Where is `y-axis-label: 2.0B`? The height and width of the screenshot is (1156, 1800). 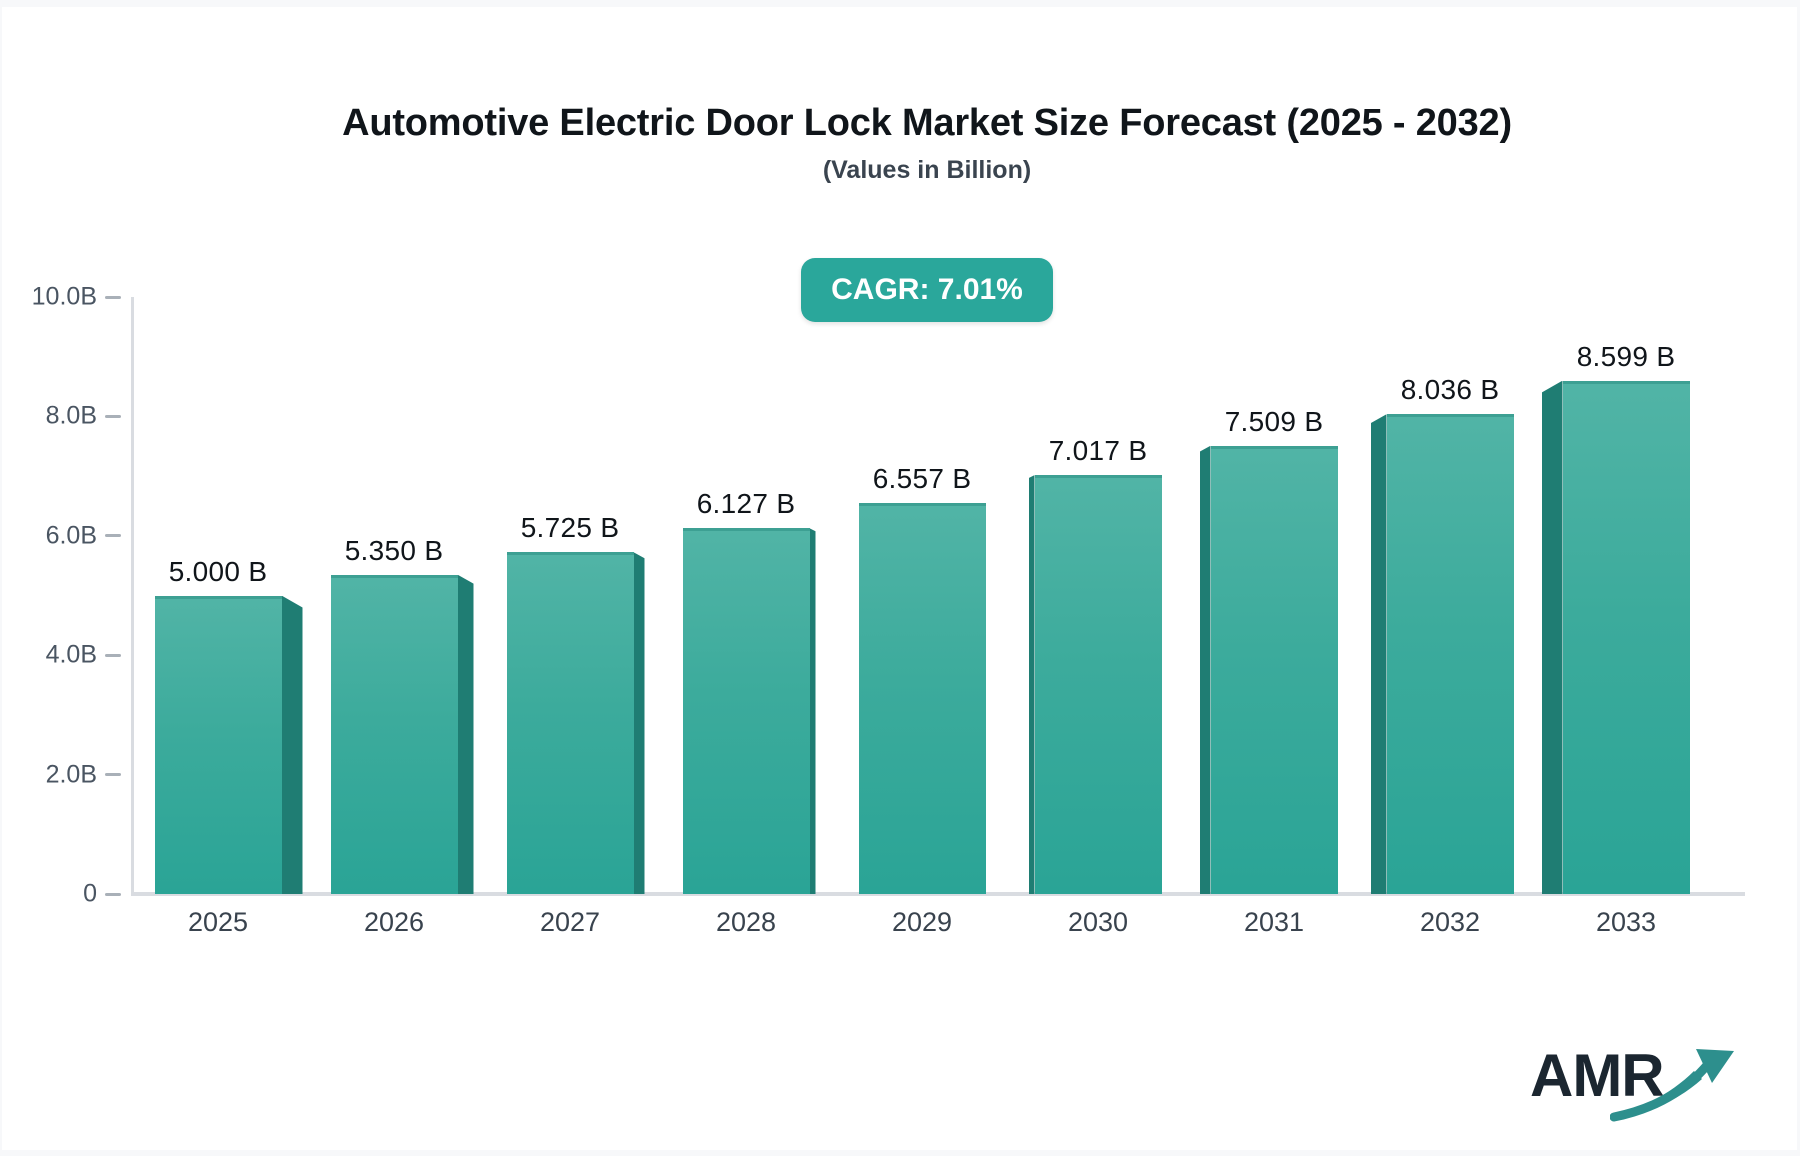 y-axis-label: 2.0B is located at coordinates (71, 774).